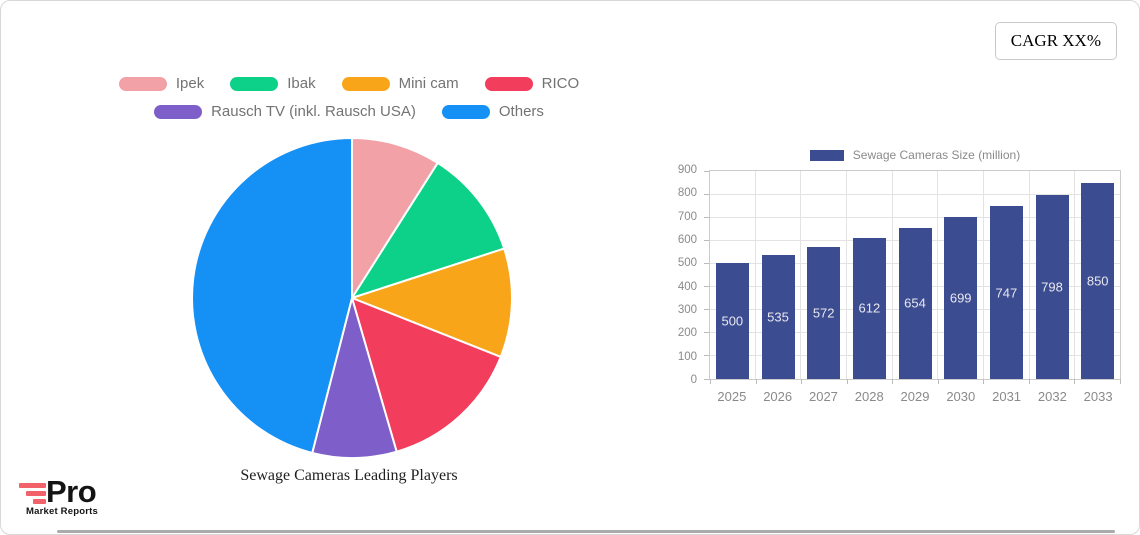  I want to click on pie-legend-item-rausch-tv-inkl-rausch-usa: Rausch TV (inkl. Rausch USA), so click(285, 111).